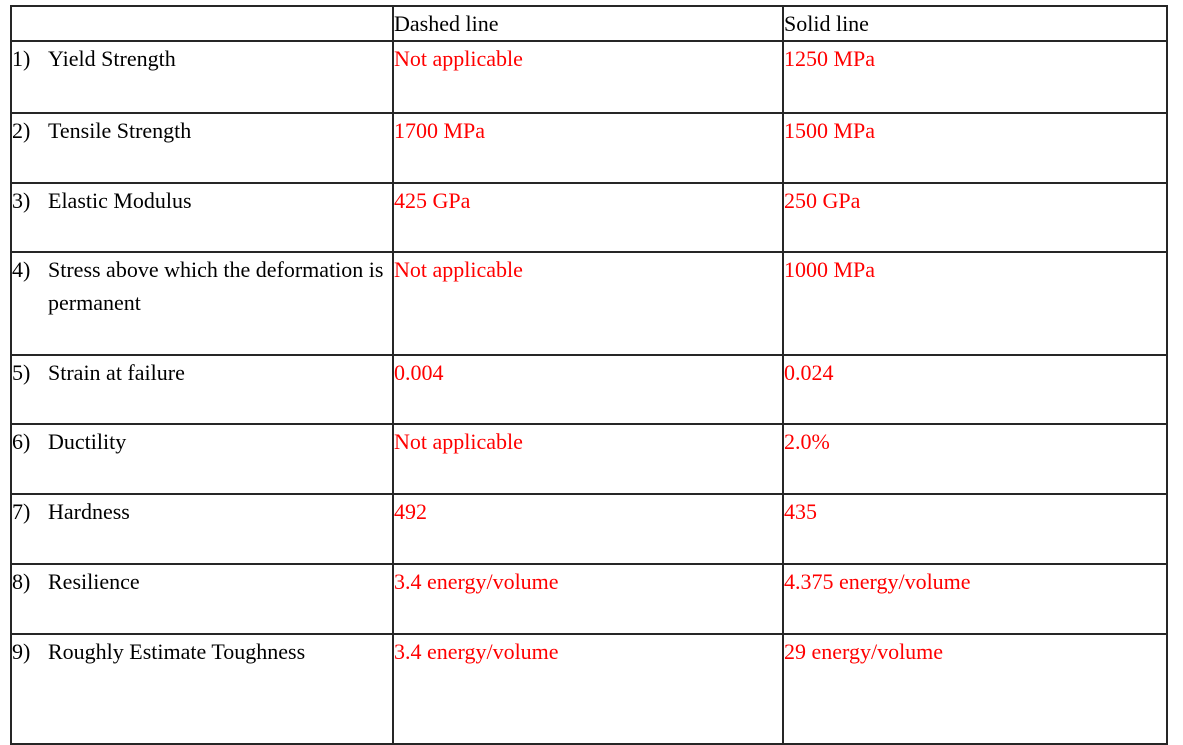  What do you see at coordinates (120, 200) in the screenshot?
I see `property-label: Elastic Modulus` at bounding box center [120, 200].